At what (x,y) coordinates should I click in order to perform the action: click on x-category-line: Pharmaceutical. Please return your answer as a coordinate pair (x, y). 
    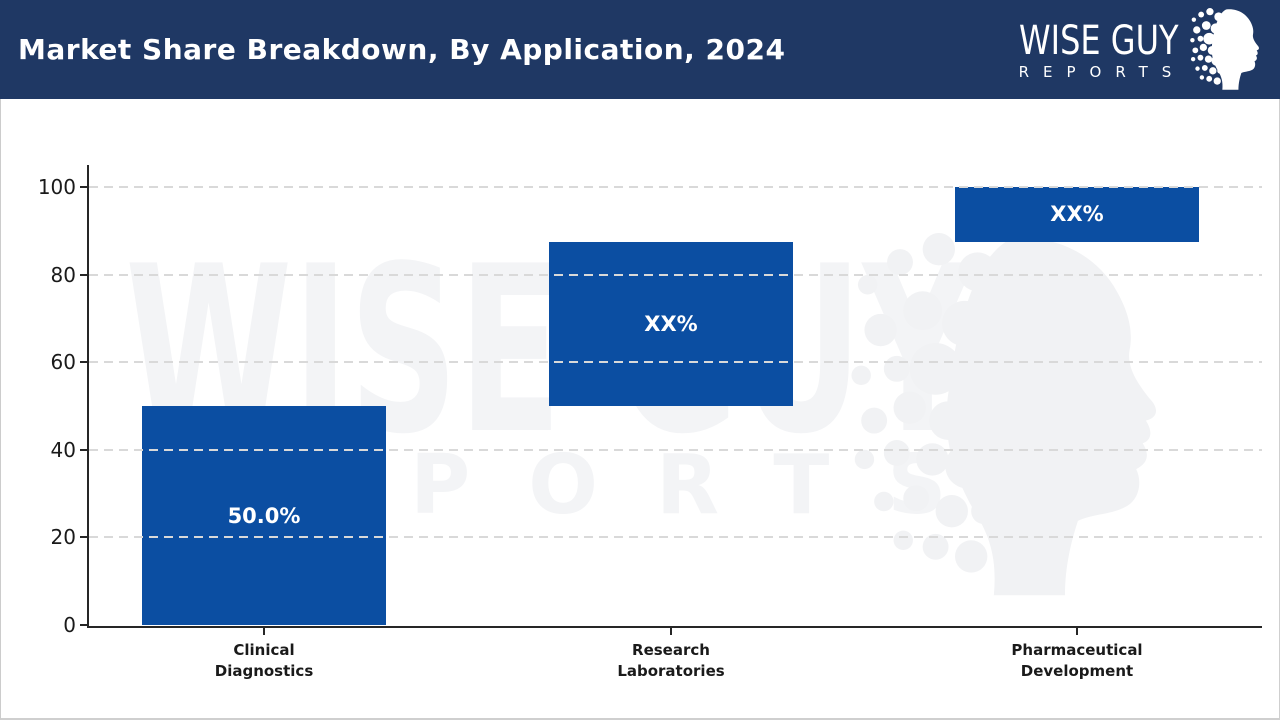
    Looking at the image, I should click on (1077, 650).